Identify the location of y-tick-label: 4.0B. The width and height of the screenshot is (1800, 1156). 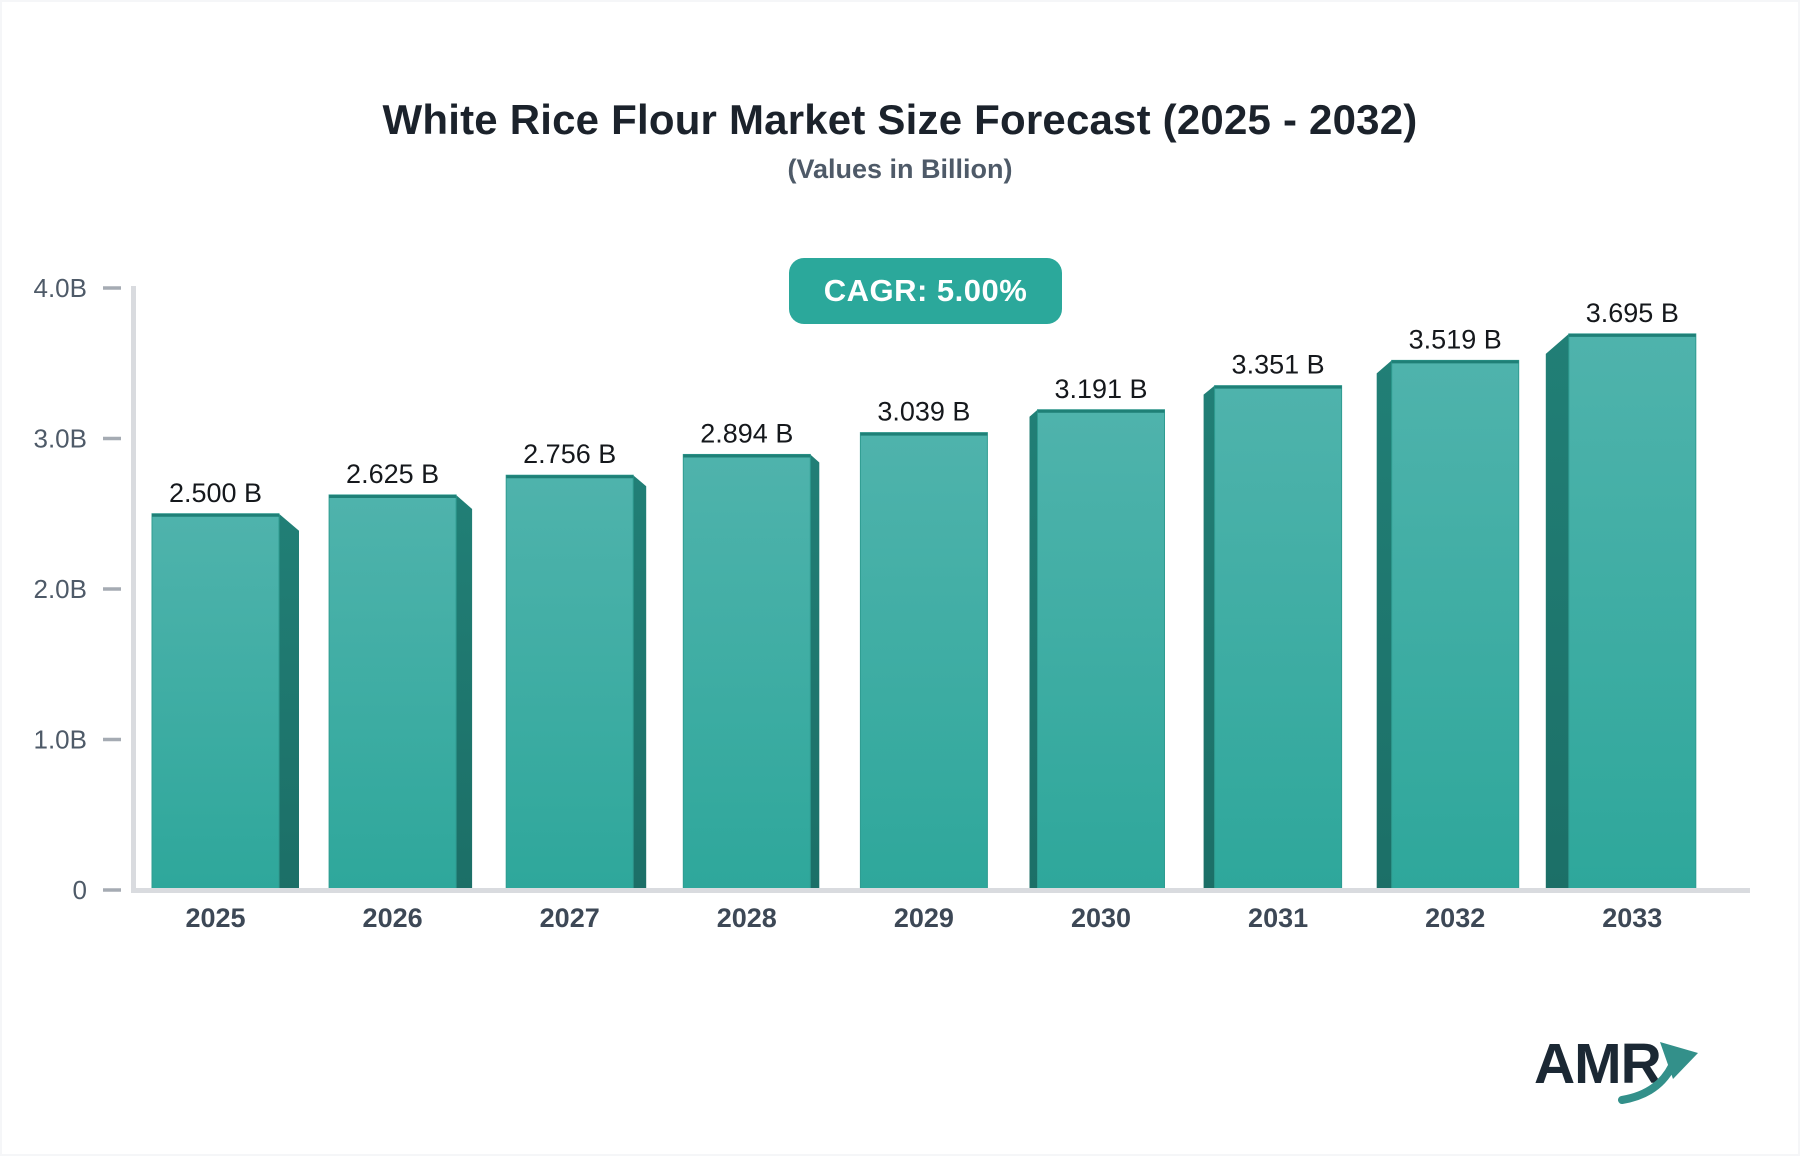
(61, 288).